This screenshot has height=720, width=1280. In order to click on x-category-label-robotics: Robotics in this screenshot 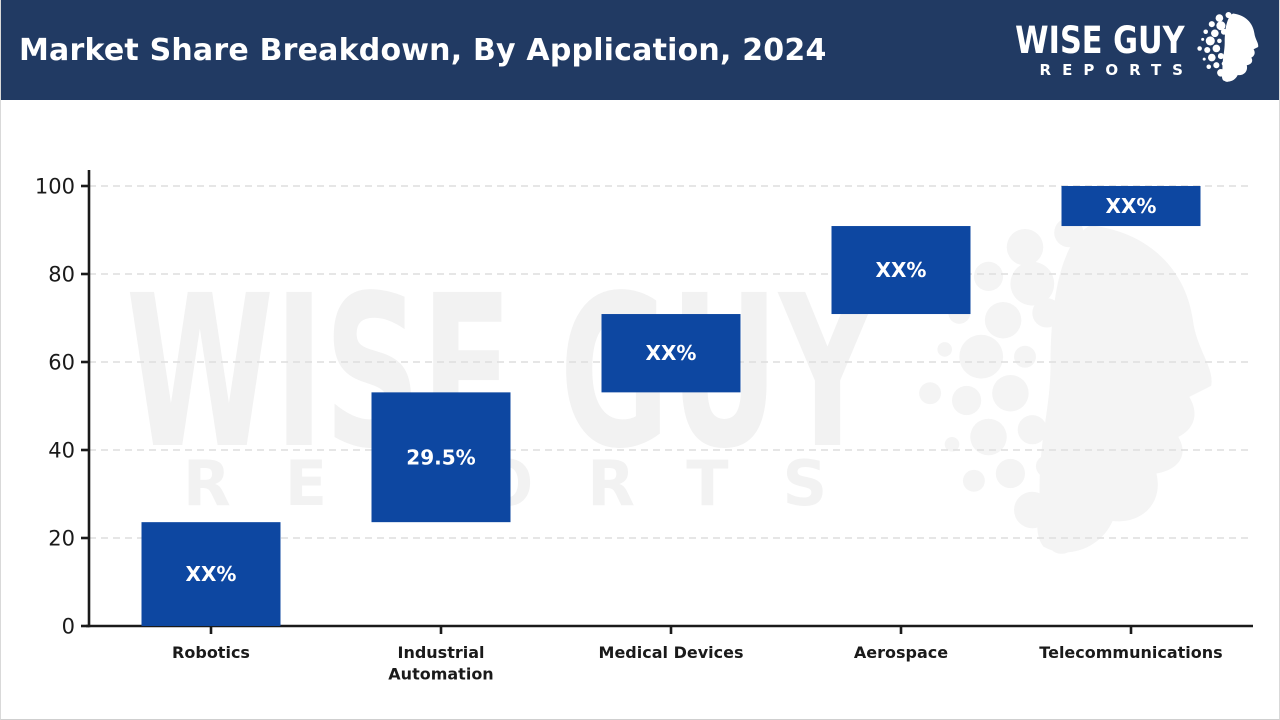, I will do `click(211, 652)`.